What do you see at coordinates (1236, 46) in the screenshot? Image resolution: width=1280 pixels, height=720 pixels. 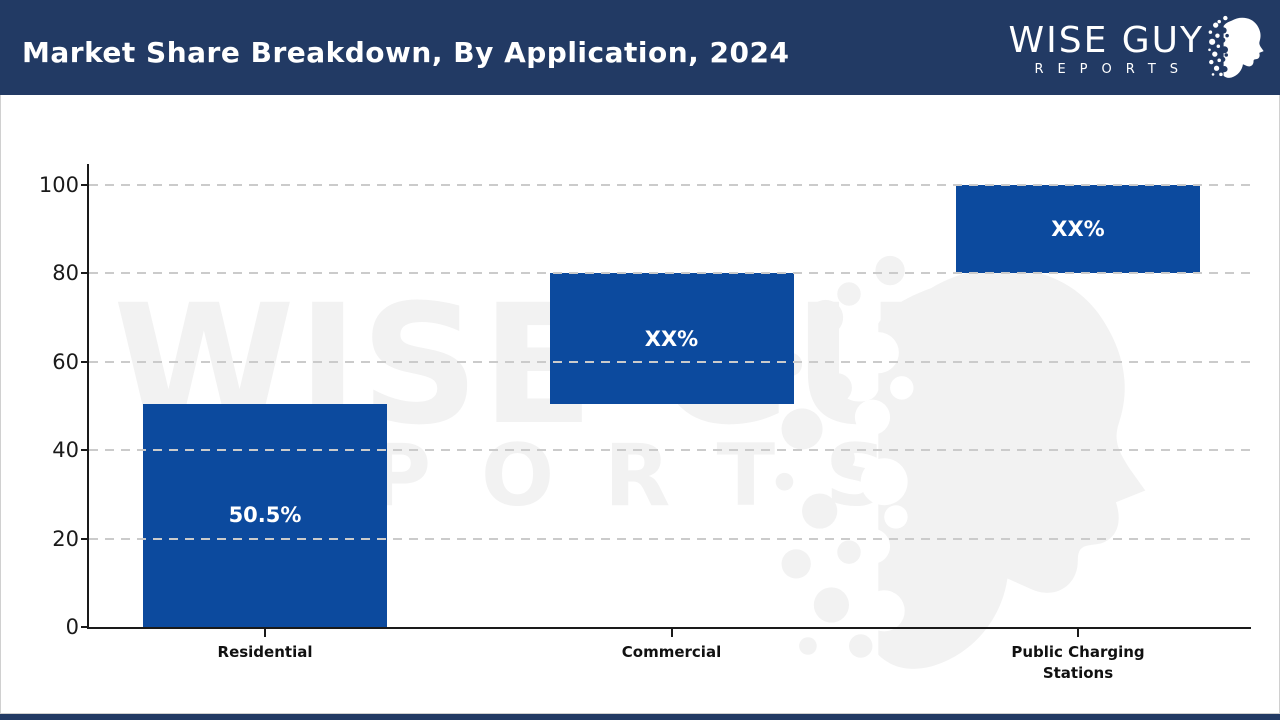 I see `dotted-head-logo-icon` at bounding box center [1236, 46].